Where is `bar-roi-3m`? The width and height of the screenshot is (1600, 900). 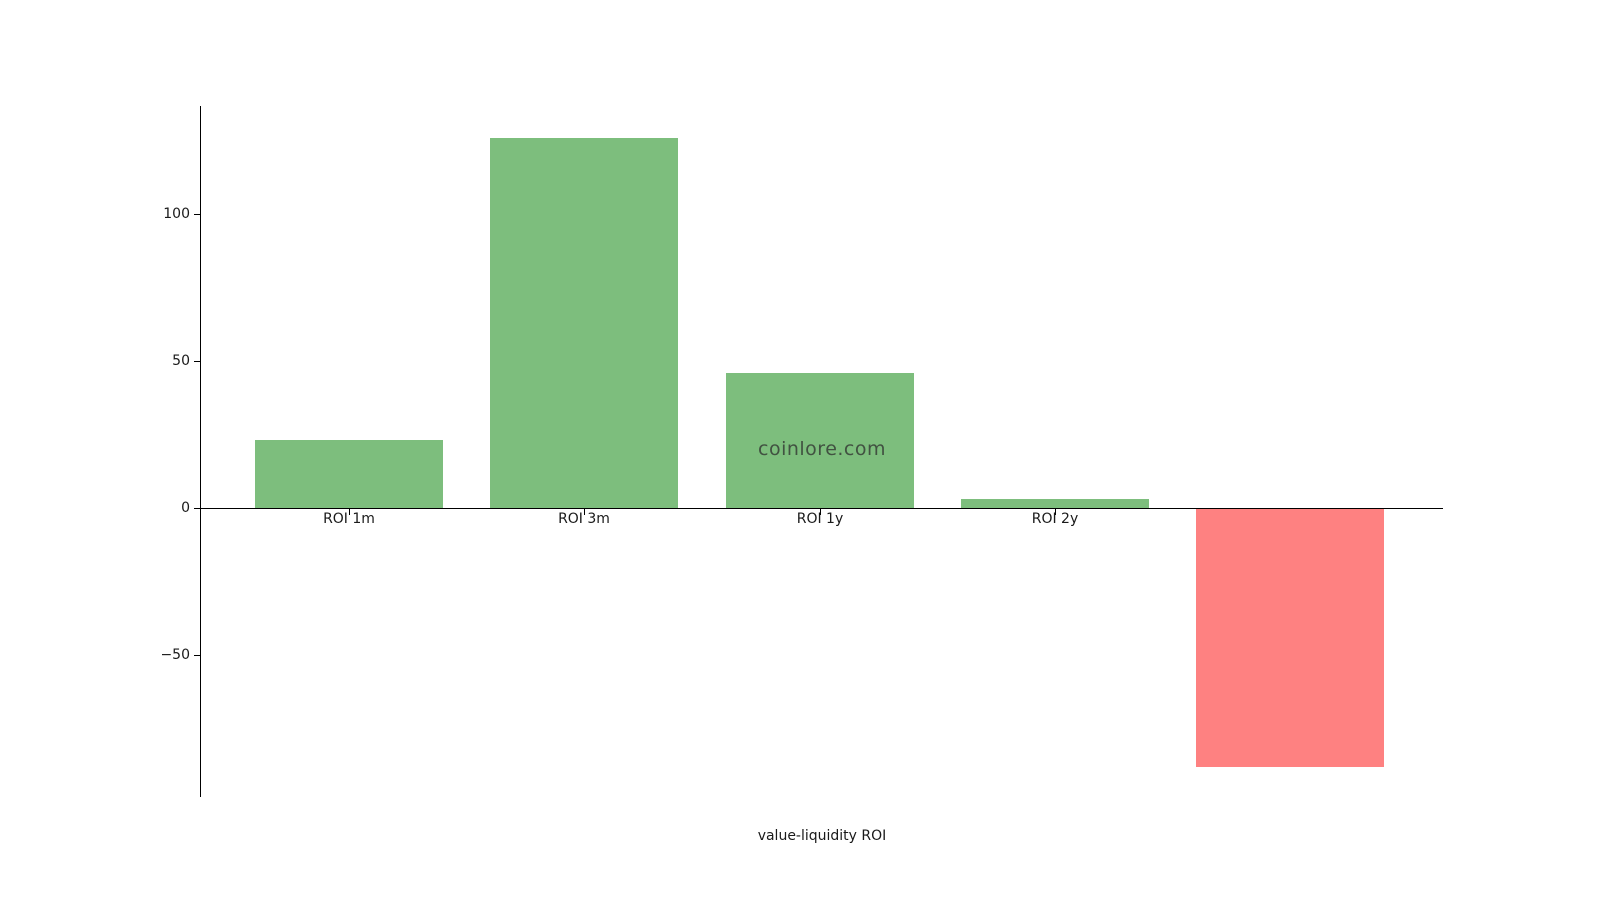 bar-roi-3m is located at coordinates (584, 322).